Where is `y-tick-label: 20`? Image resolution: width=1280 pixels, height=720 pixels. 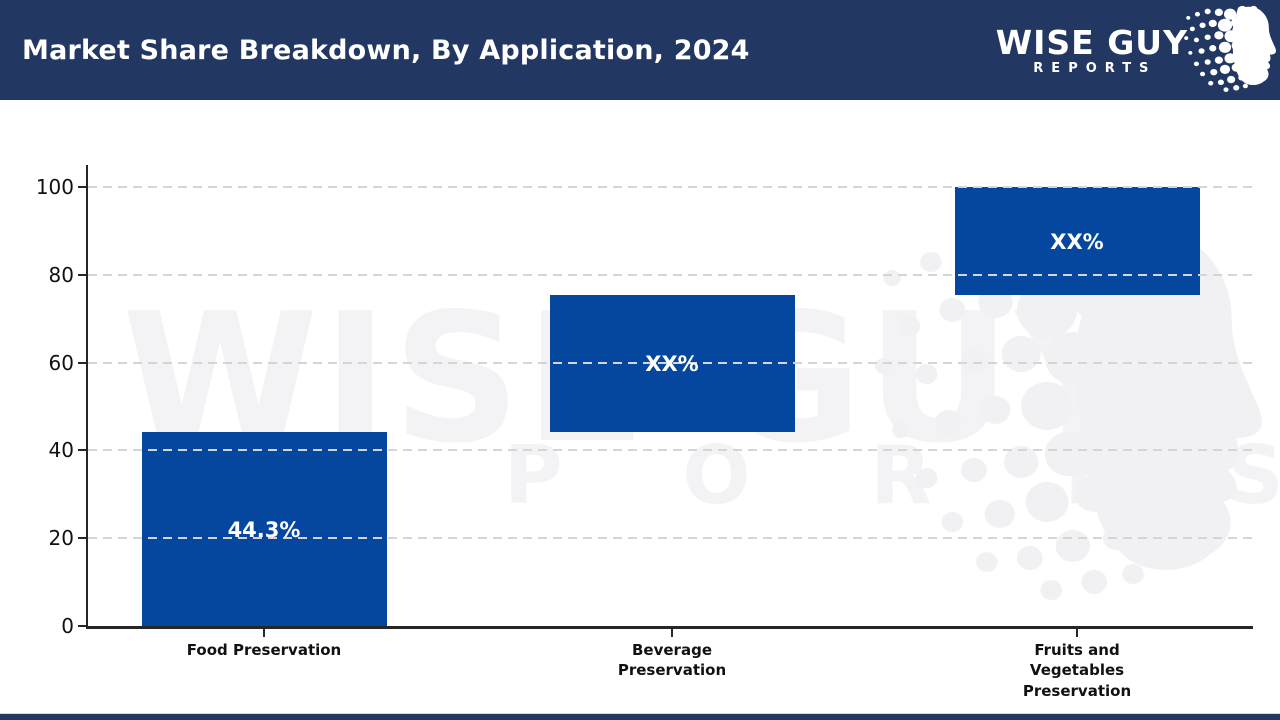
y-tick-label: 20 is located at coordinates (61, 538).